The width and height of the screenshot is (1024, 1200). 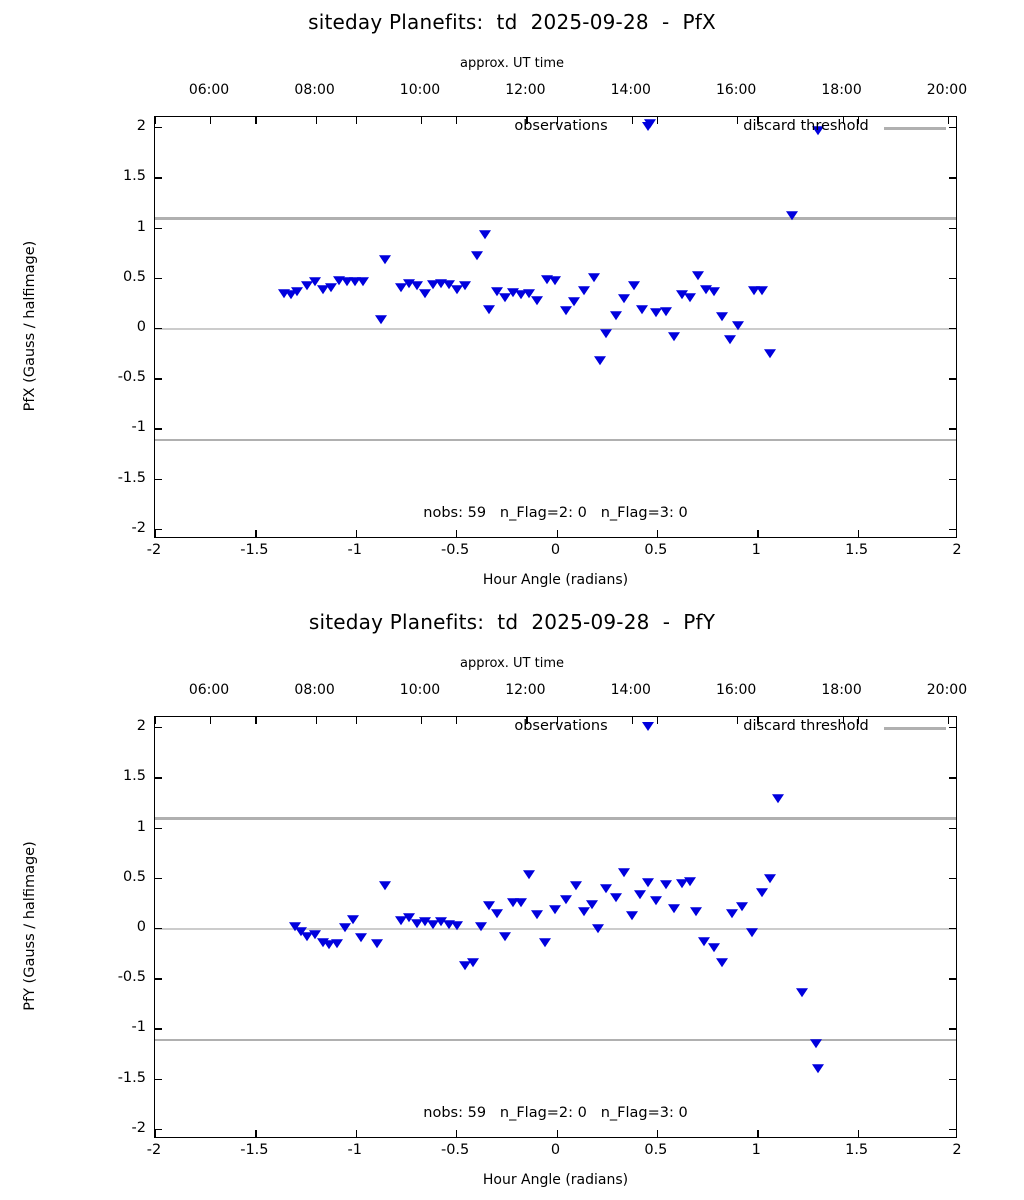 What do you see at coordinates (947, 90) in the screenshot?
I see `top-tick-label: 20:00` at bounding box center [947, 90].